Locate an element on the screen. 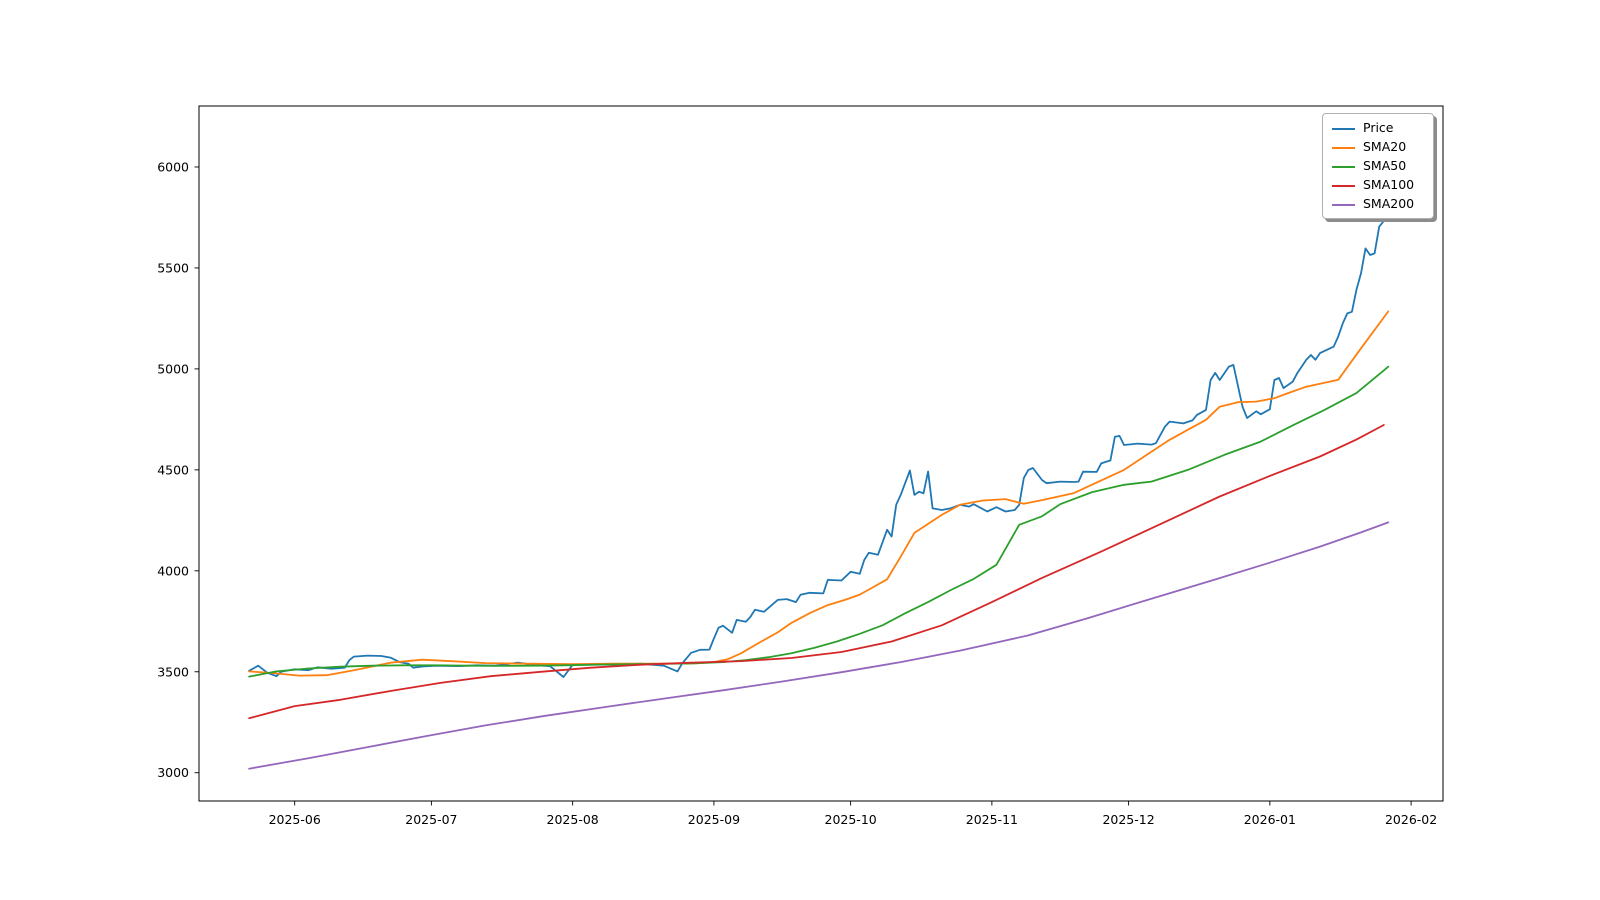  y-tick-label: 4500 is located at coordinates (173, 469).